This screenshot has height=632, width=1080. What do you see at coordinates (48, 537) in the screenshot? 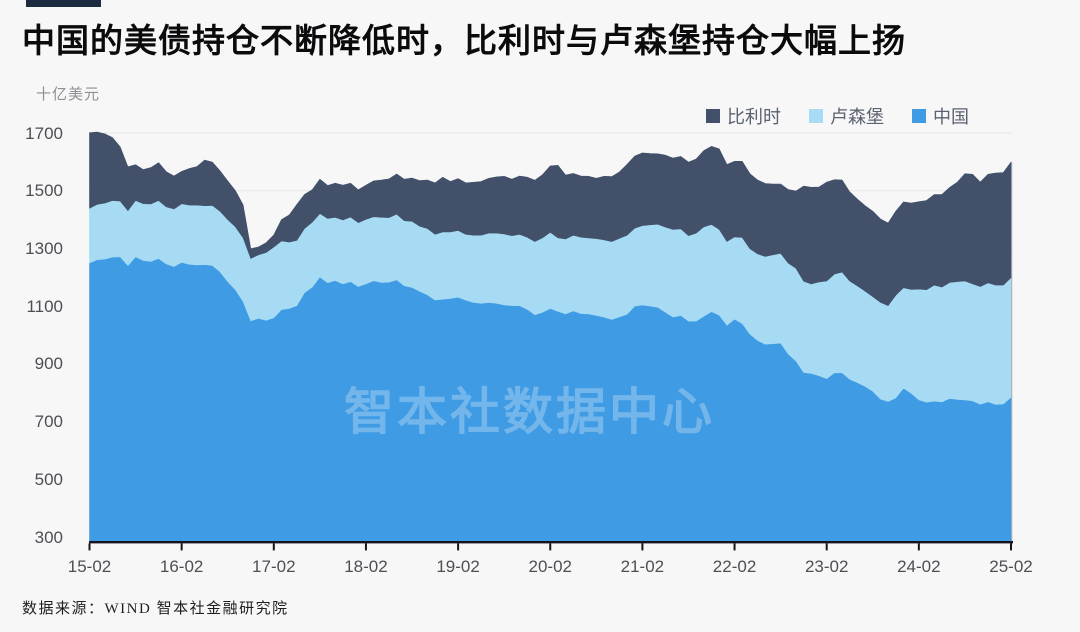
I see `y-axis-label: 300` at bounding box center [48, 537].